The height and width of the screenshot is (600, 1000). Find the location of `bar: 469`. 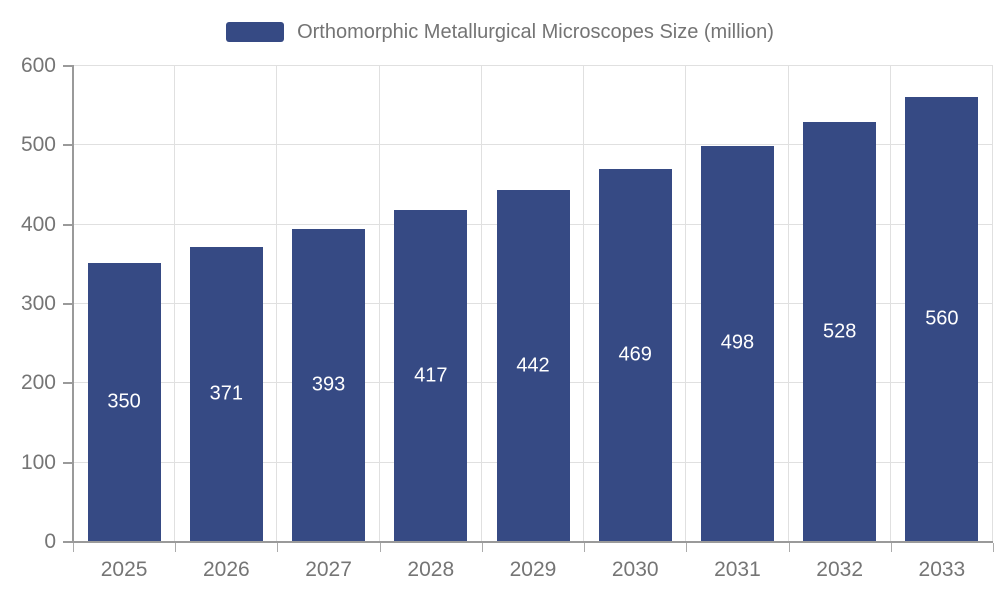

bar: 469 is located at coordinates (635, 354).